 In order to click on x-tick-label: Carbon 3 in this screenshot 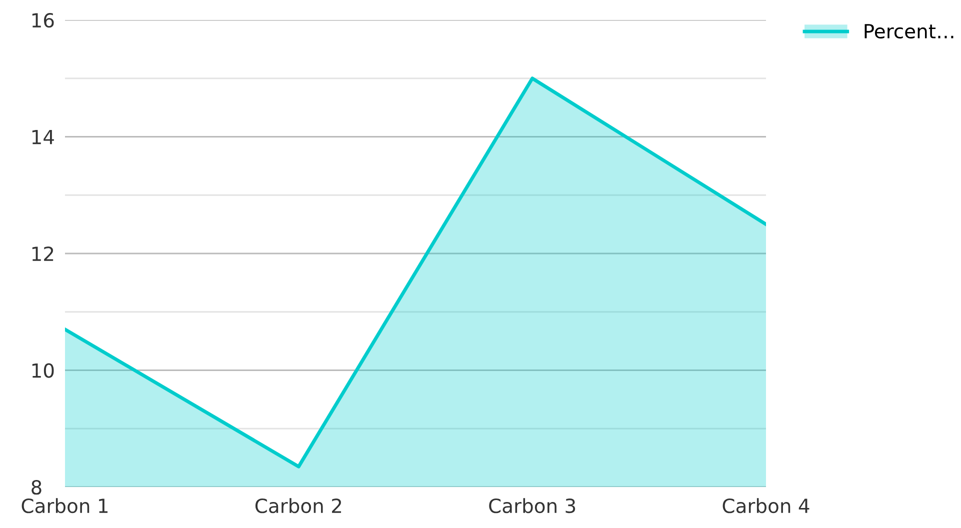, I will do `click(532, 506)`.